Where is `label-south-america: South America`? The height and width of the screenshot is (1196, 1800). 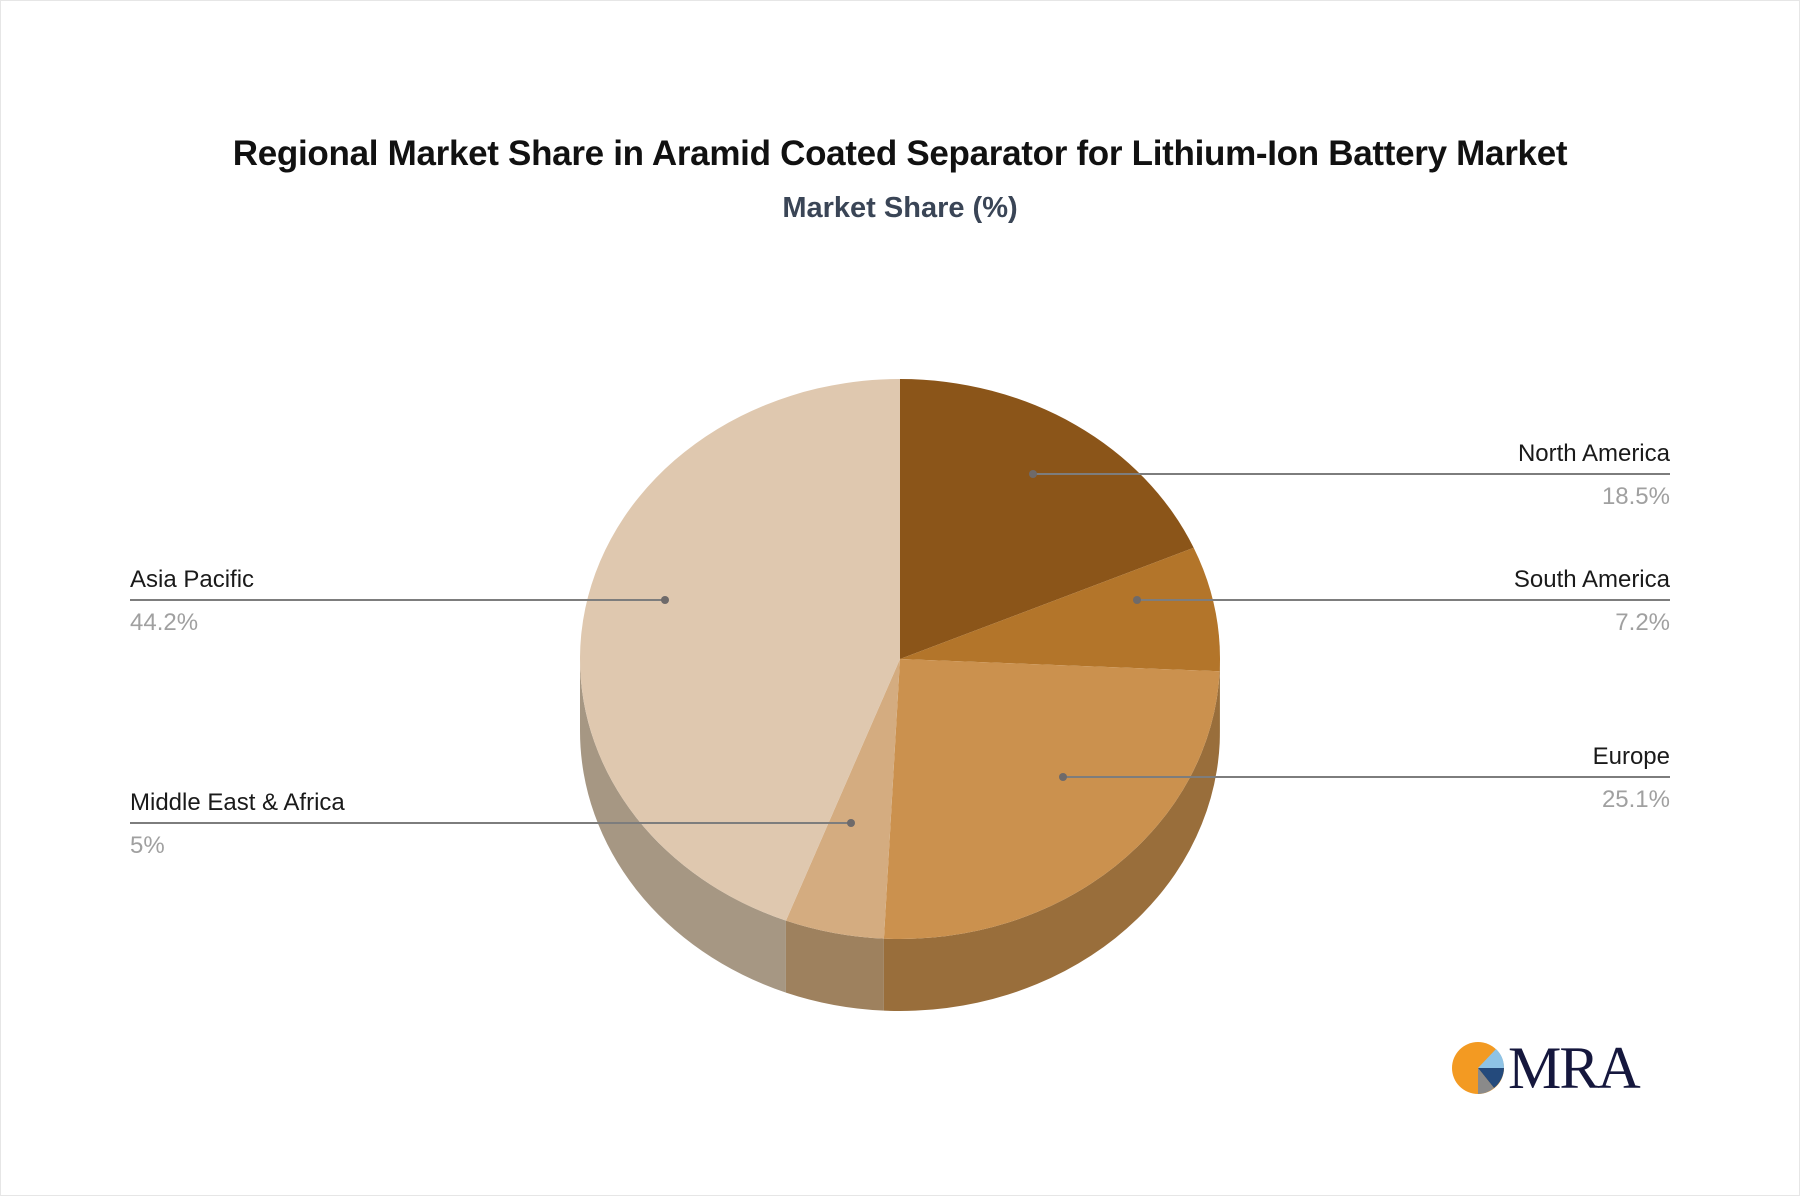 label-south-america: South America is located at coordinates (1591, 579).